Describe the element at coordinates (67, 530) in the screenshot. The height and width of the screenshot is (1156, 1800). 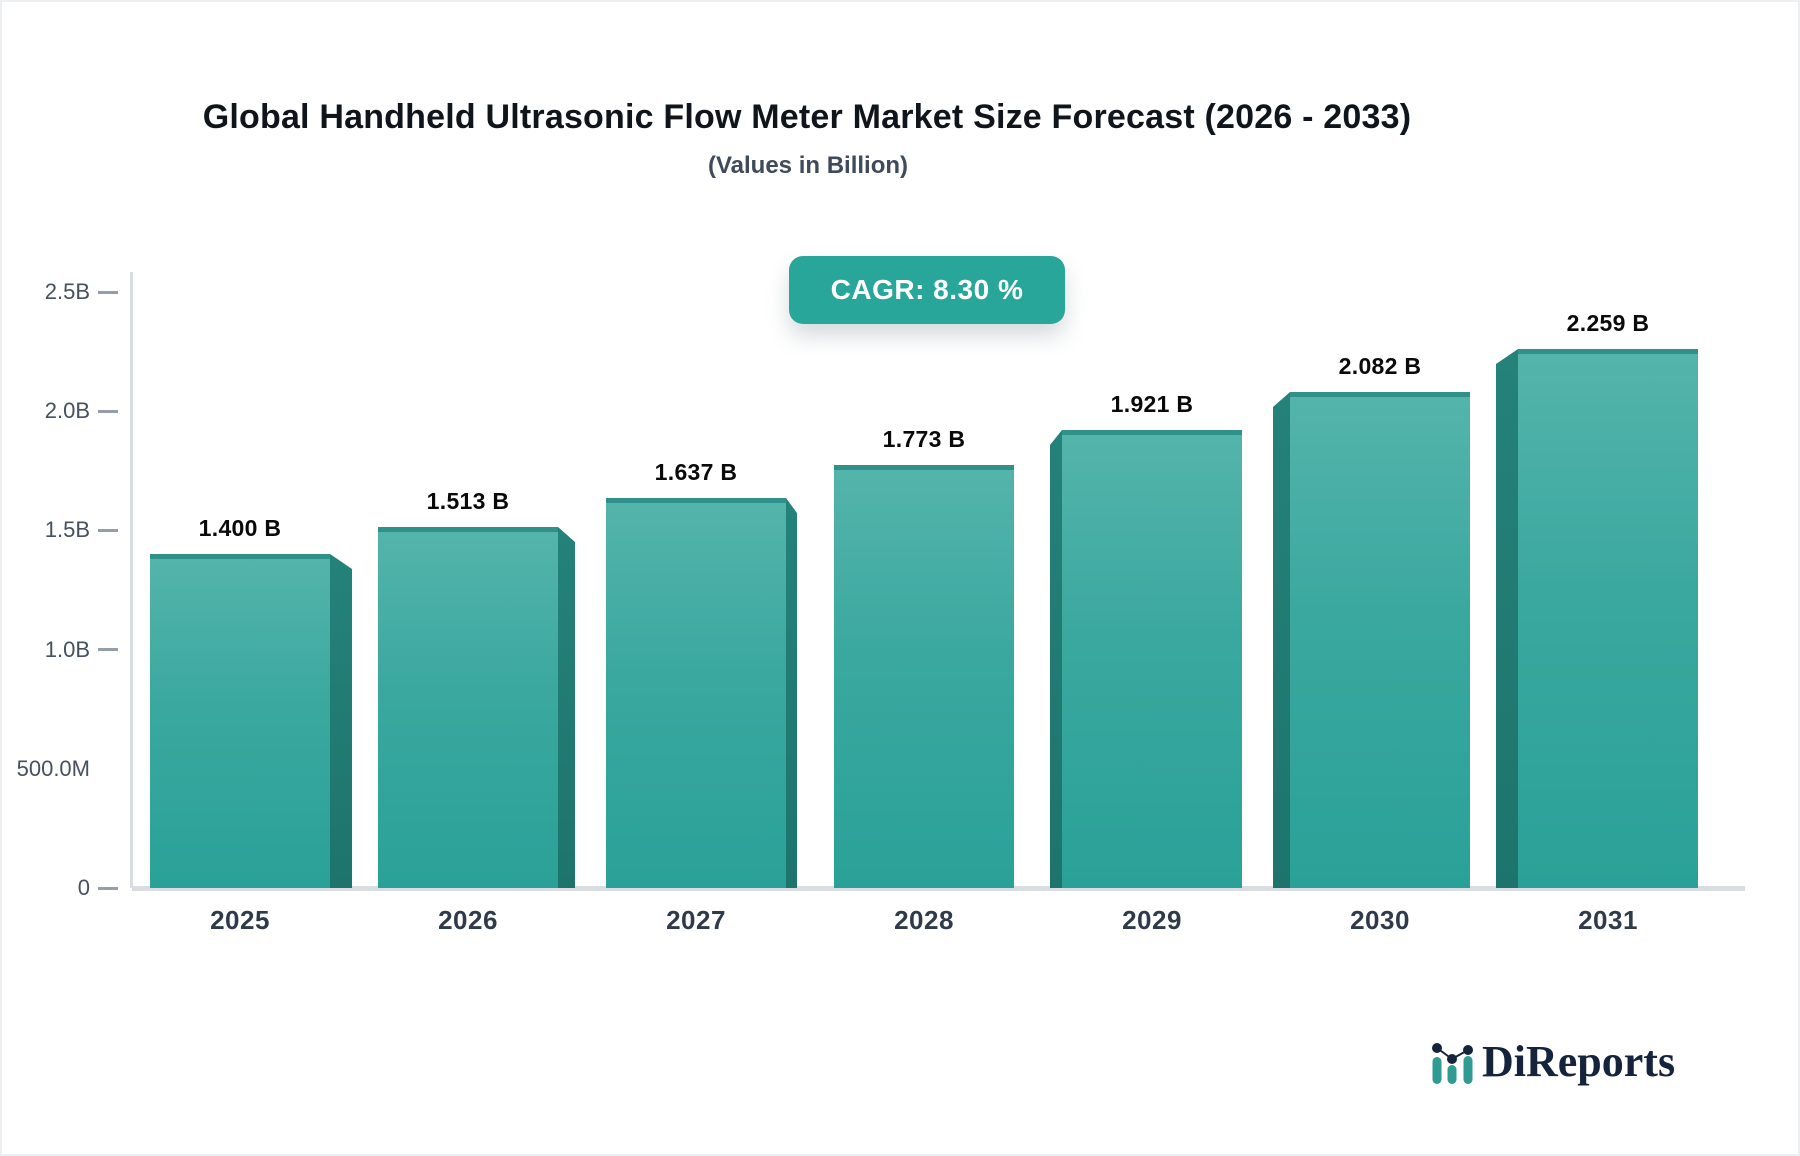
I see `y-axis-tick-label: 1.5B` at that location.